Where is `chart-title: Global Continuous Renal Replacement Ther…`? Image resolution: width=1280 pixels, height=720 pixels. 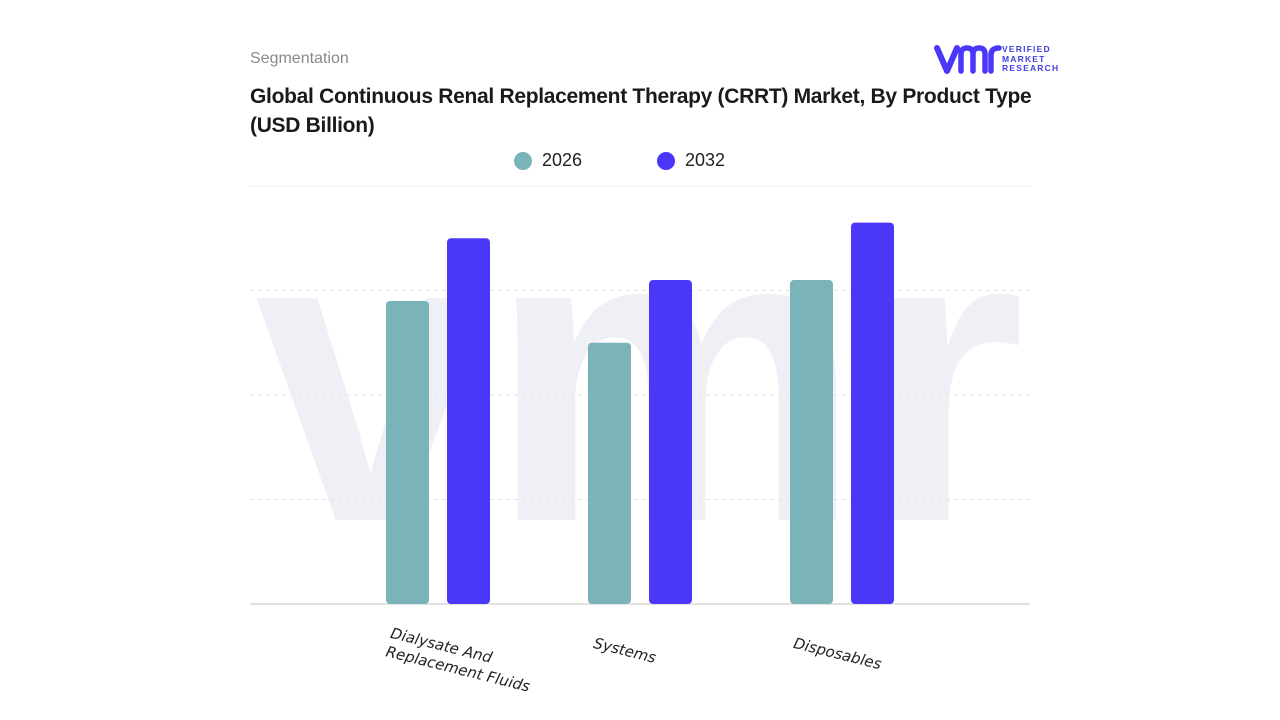
chart-title: Global Continuous Renal Replacement Ther… is located at coordinates (660, 111).